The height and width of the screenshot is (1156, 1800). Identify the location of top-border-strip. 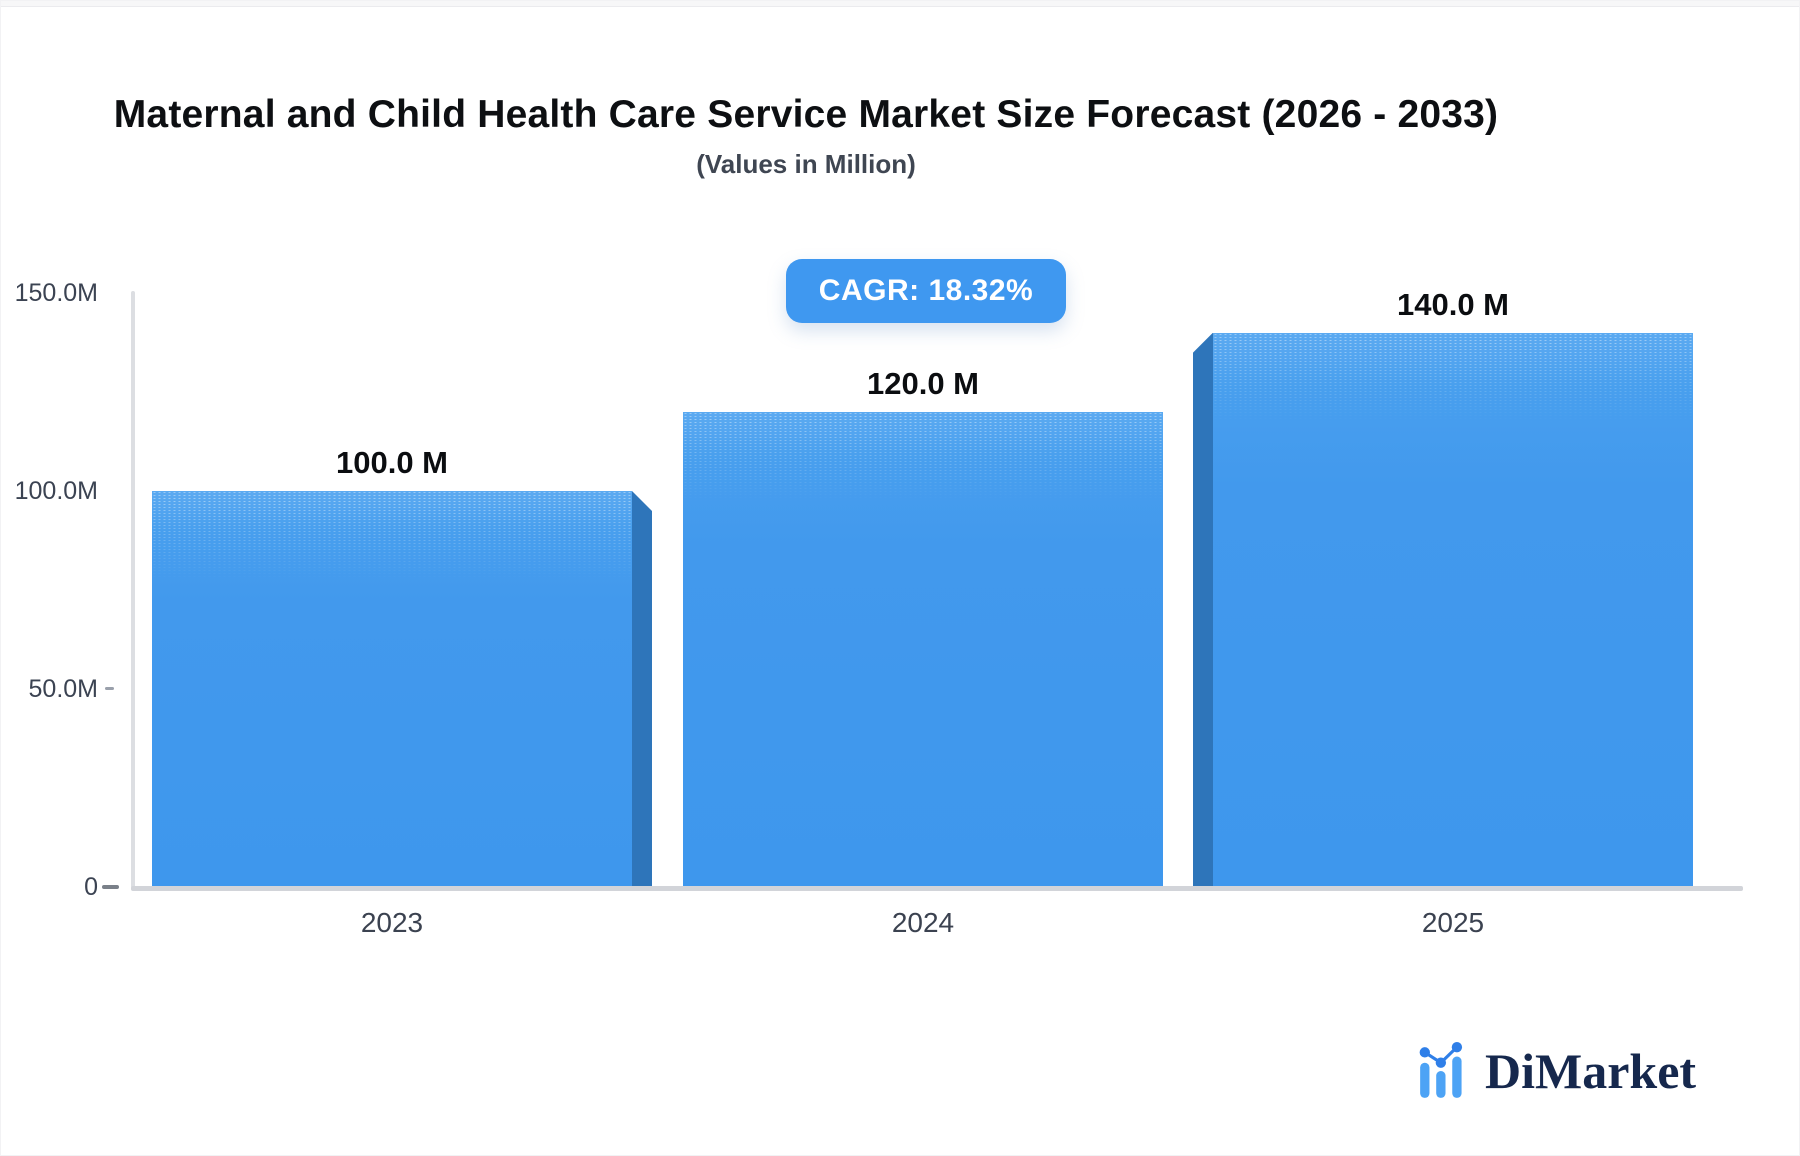
(900, 4).